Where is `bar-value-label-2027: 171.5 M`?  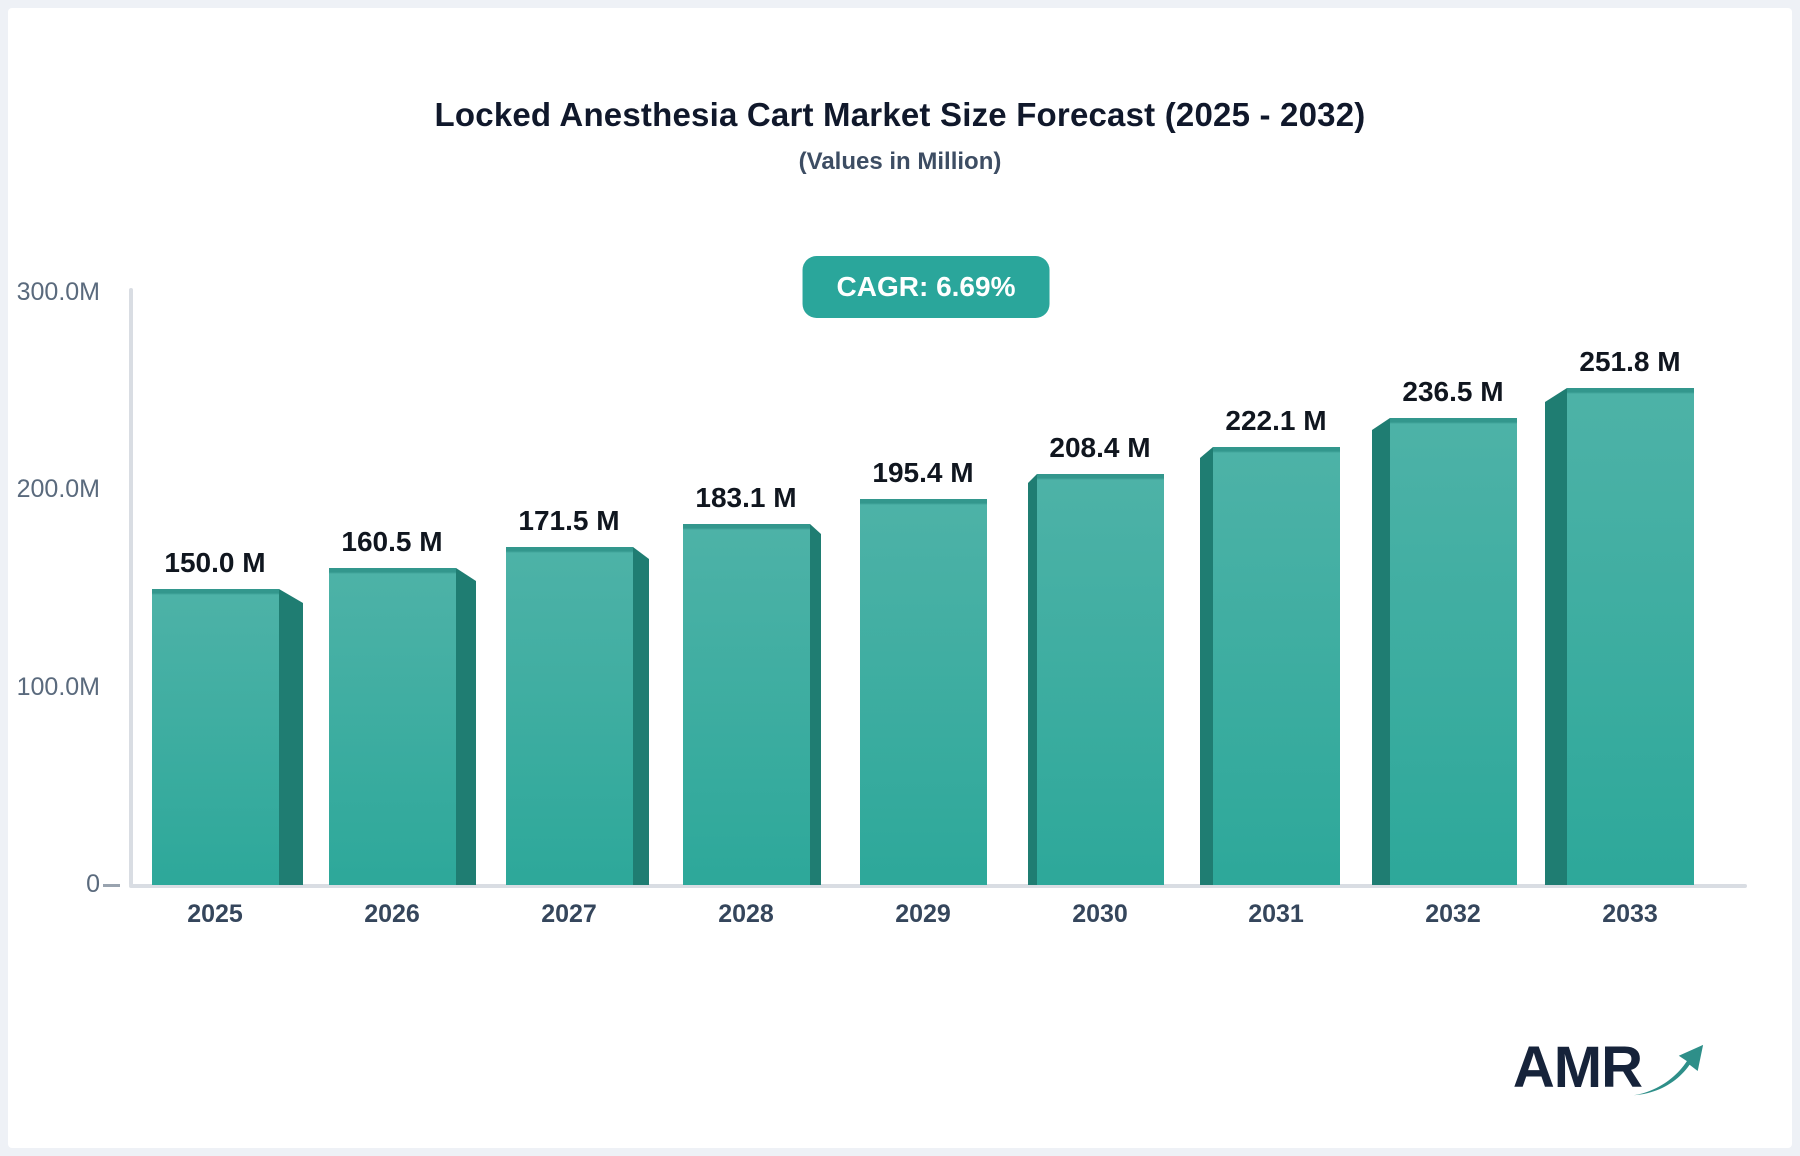 bar-value-label-2027: 171.5 M is located at coordinates (569, 520).